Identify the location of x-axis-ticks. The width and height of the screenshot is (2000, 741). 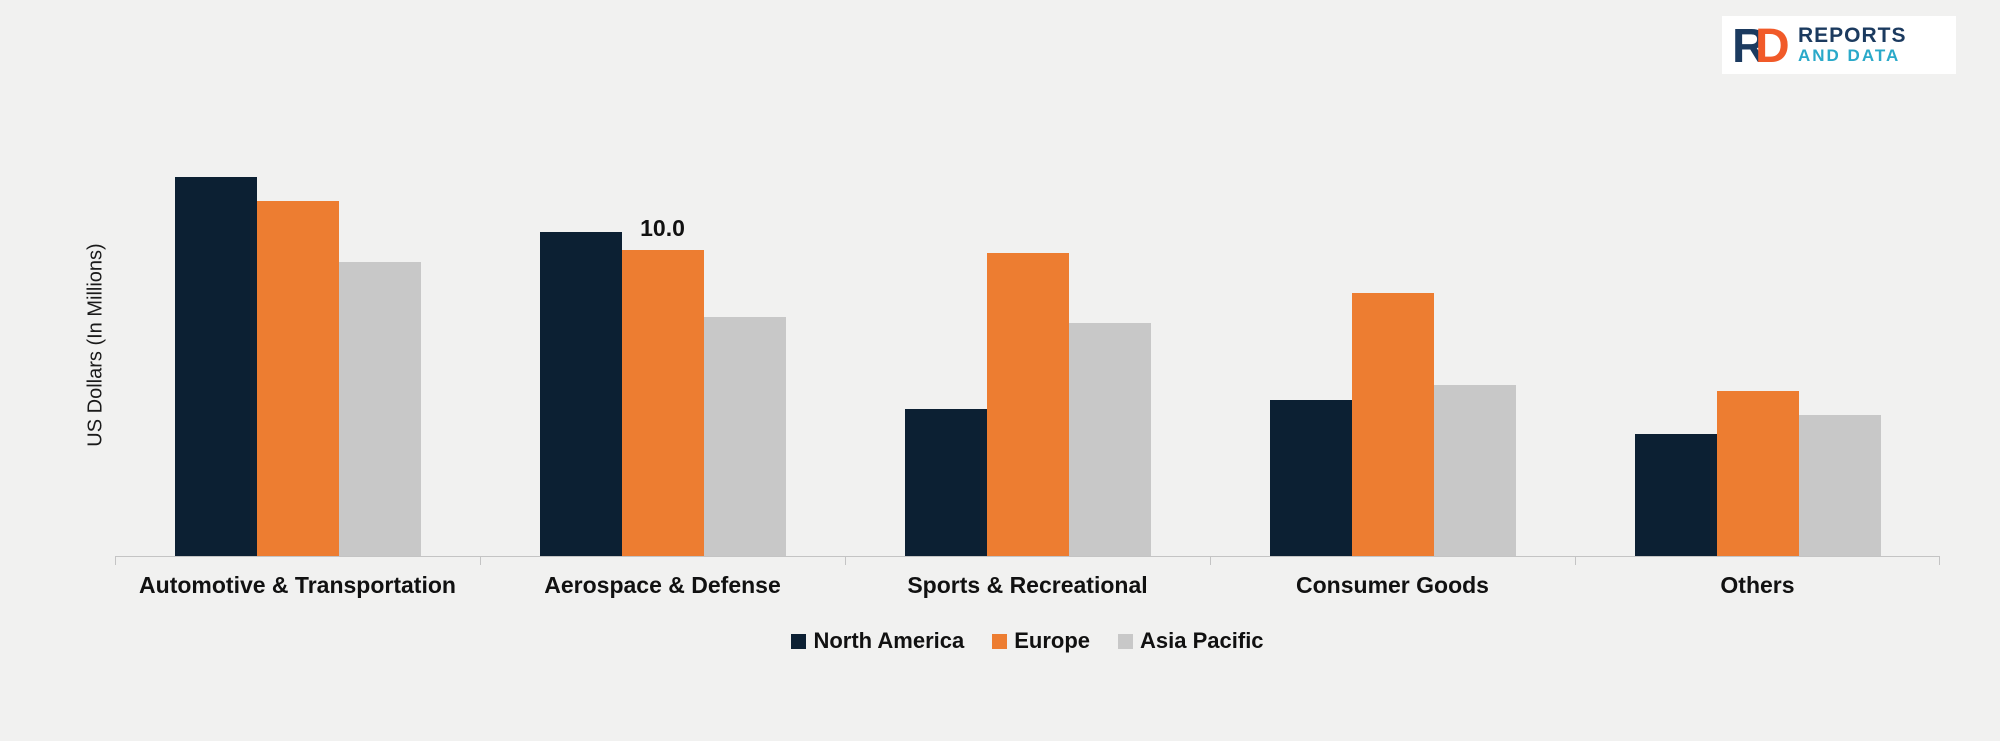
(1027, 561).